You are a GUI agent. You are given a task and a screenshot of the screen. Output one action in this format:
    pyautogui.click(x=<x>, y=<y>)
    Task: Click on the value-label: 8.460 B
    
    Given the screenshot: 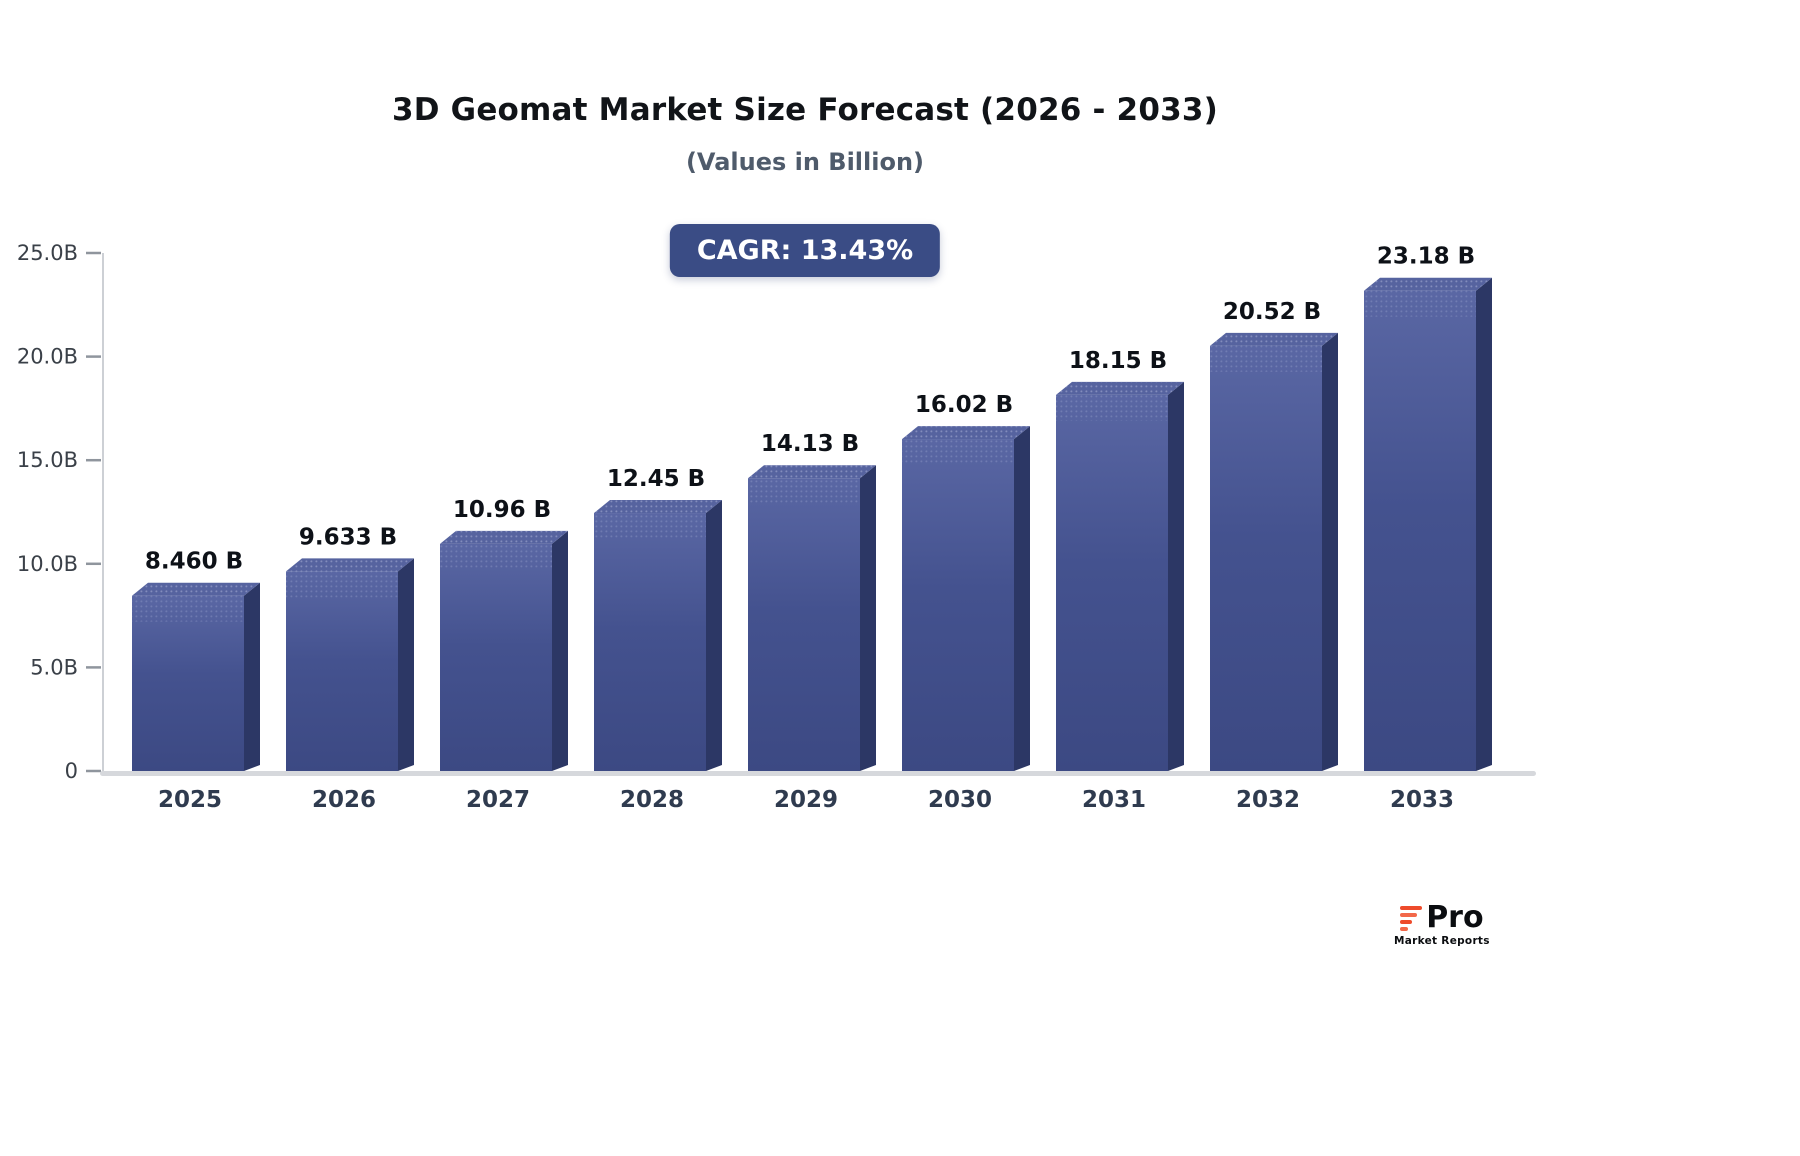 What is the action you would take?
    pyautogui.click(x=194, y=562)
    